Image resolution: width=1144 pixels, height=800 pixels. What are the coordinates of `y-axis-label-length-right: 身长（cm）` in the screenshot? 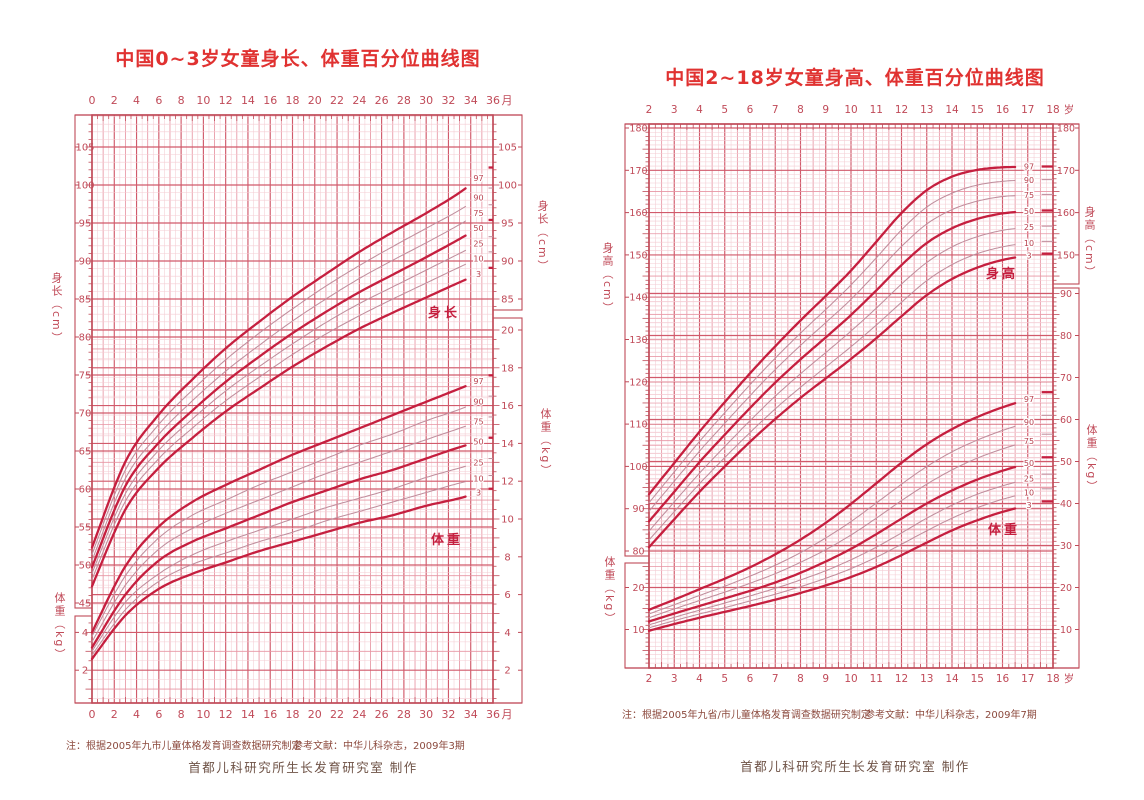 It's located at (542, 236).